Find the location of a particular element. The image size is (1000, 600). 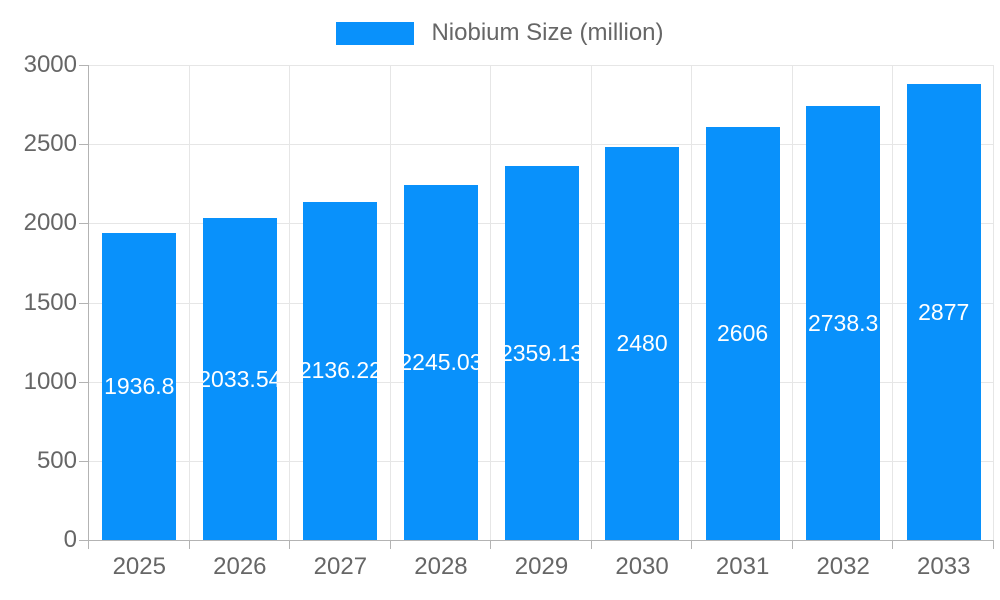

y-tick-label: 3000 is located at coordinates (50, 64).